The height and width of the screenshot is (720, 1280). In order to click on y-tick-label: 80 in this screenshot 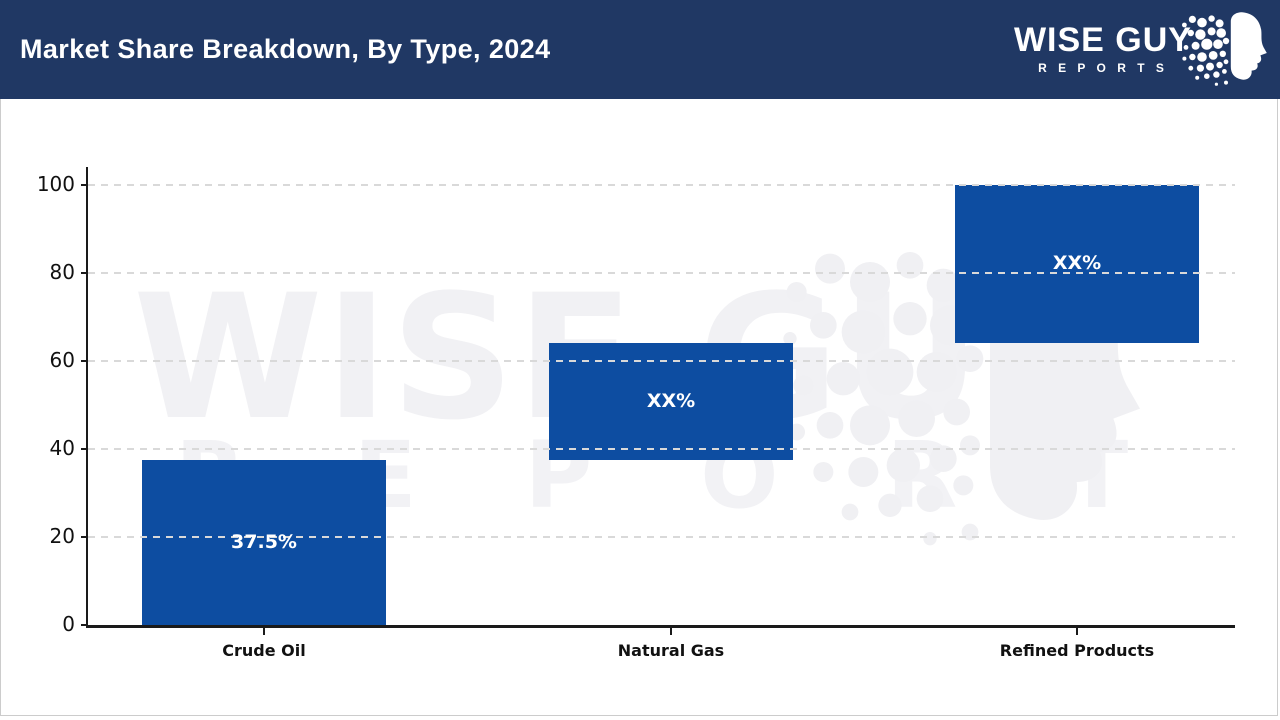, I will do `click(62, 272)`.